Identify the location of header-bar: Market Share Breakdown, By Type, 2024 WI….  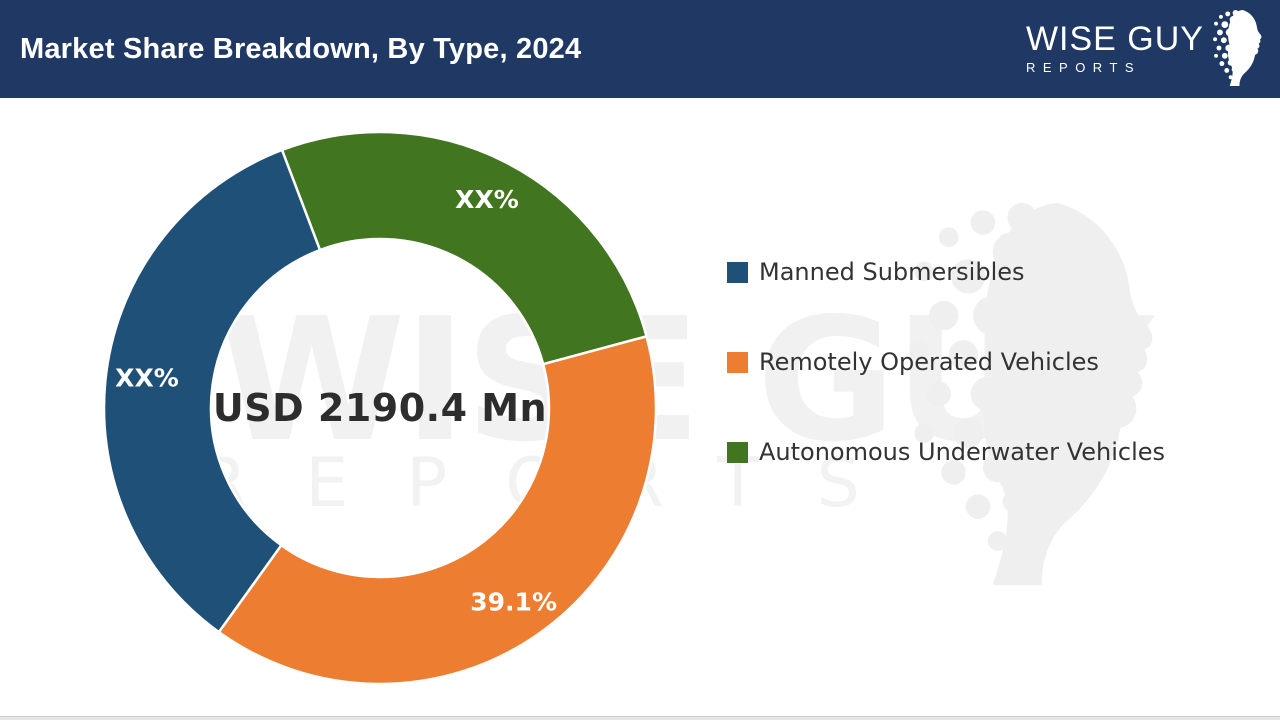
(640, 49).